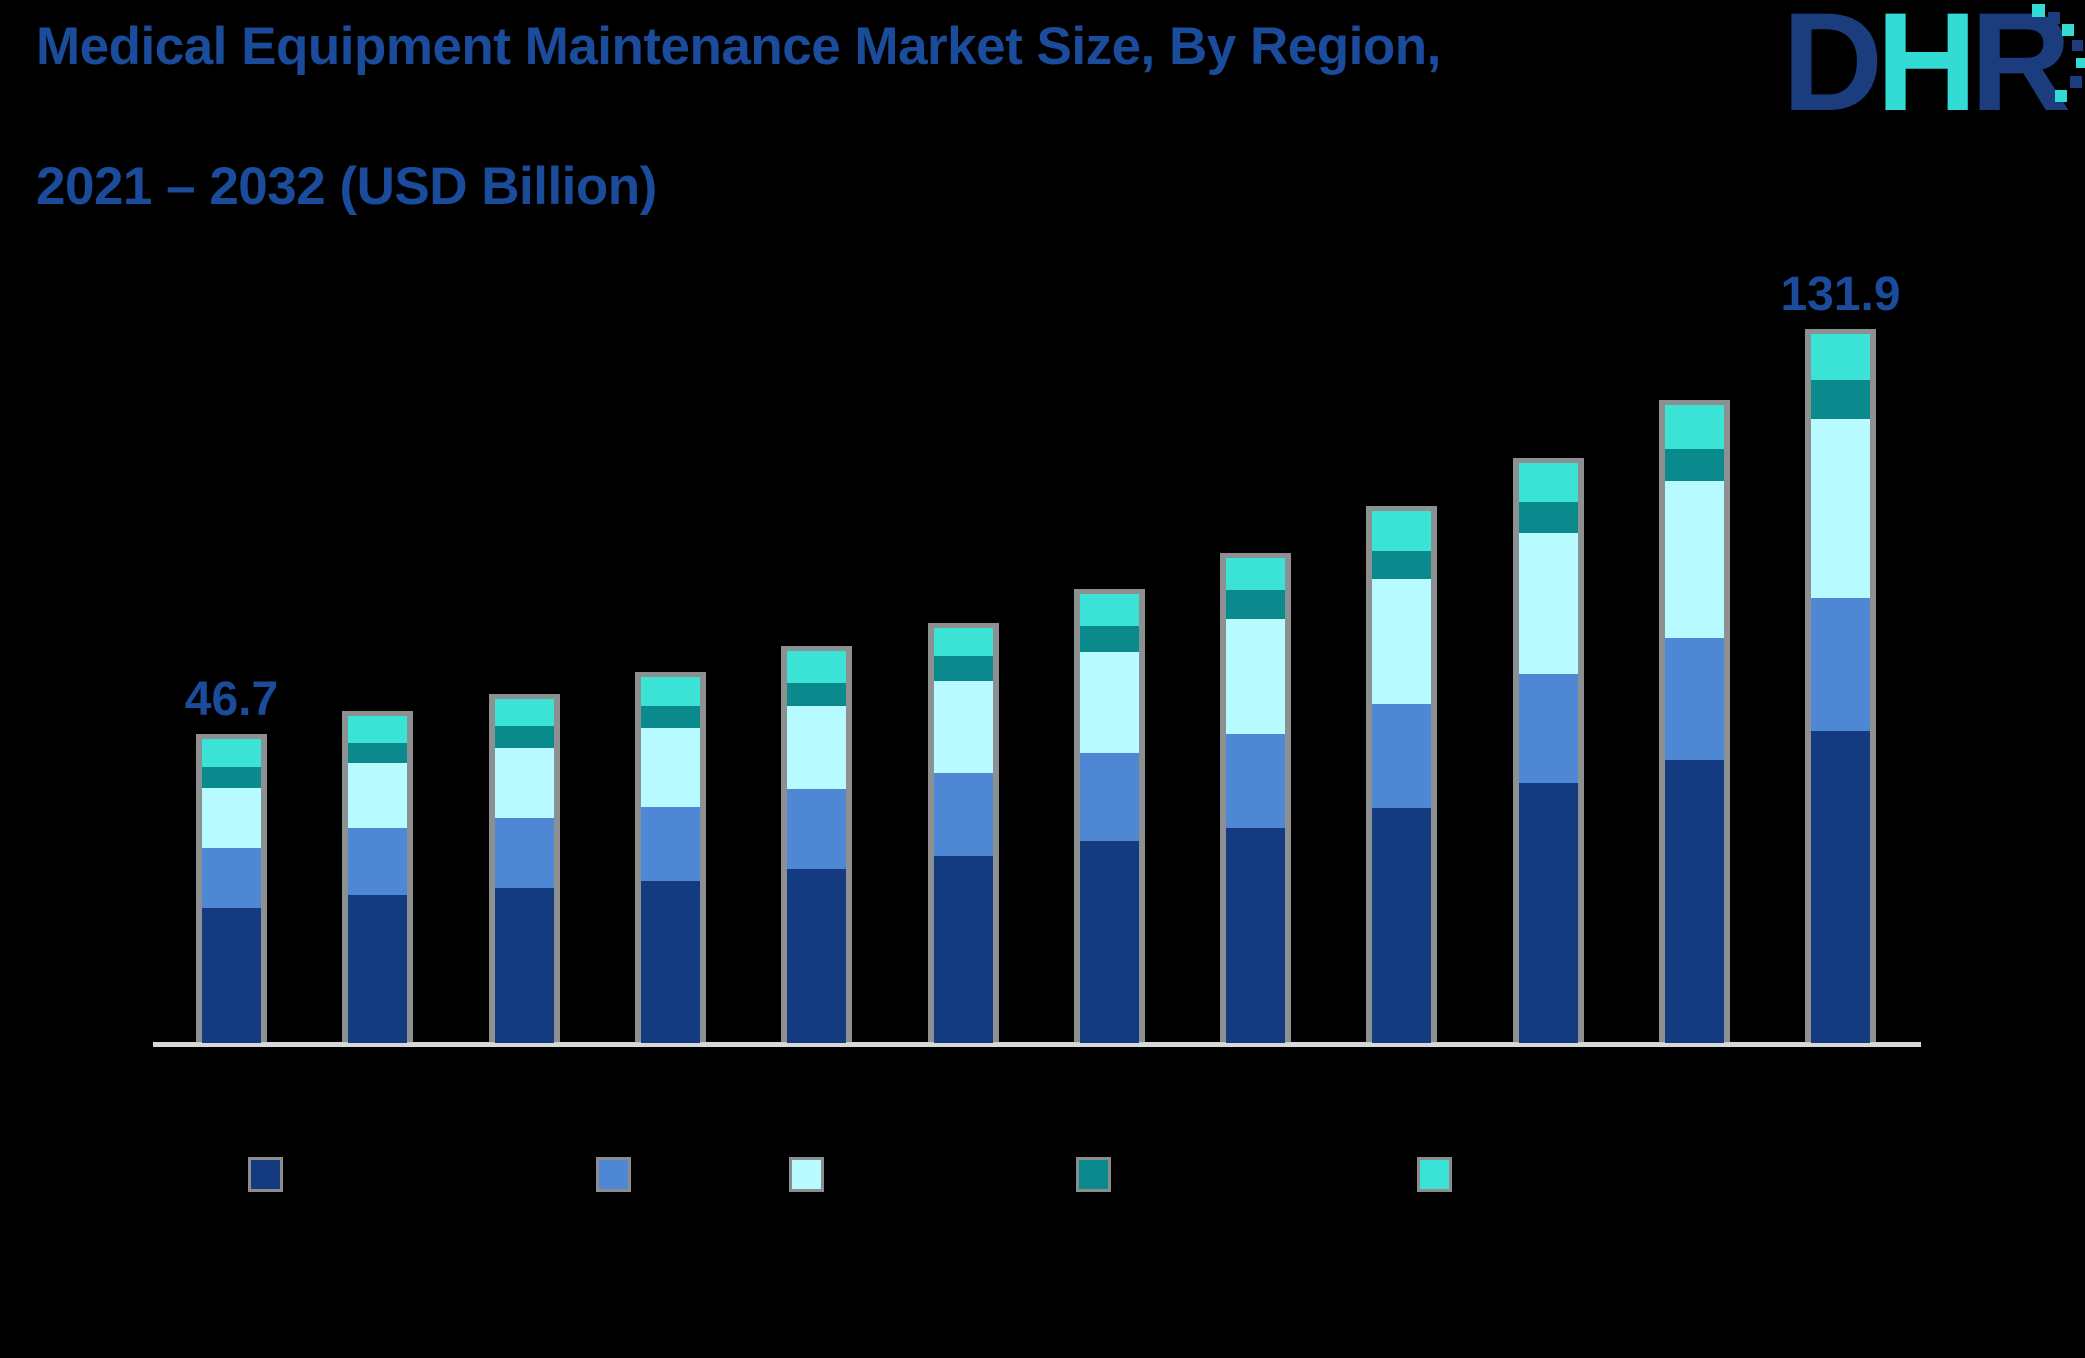 This screenshot has height=1358, width=2085. Describe the element at coordinates (377, 969) in the screenshot. I see `bar-2022-navy-bottom-segment` at that location.